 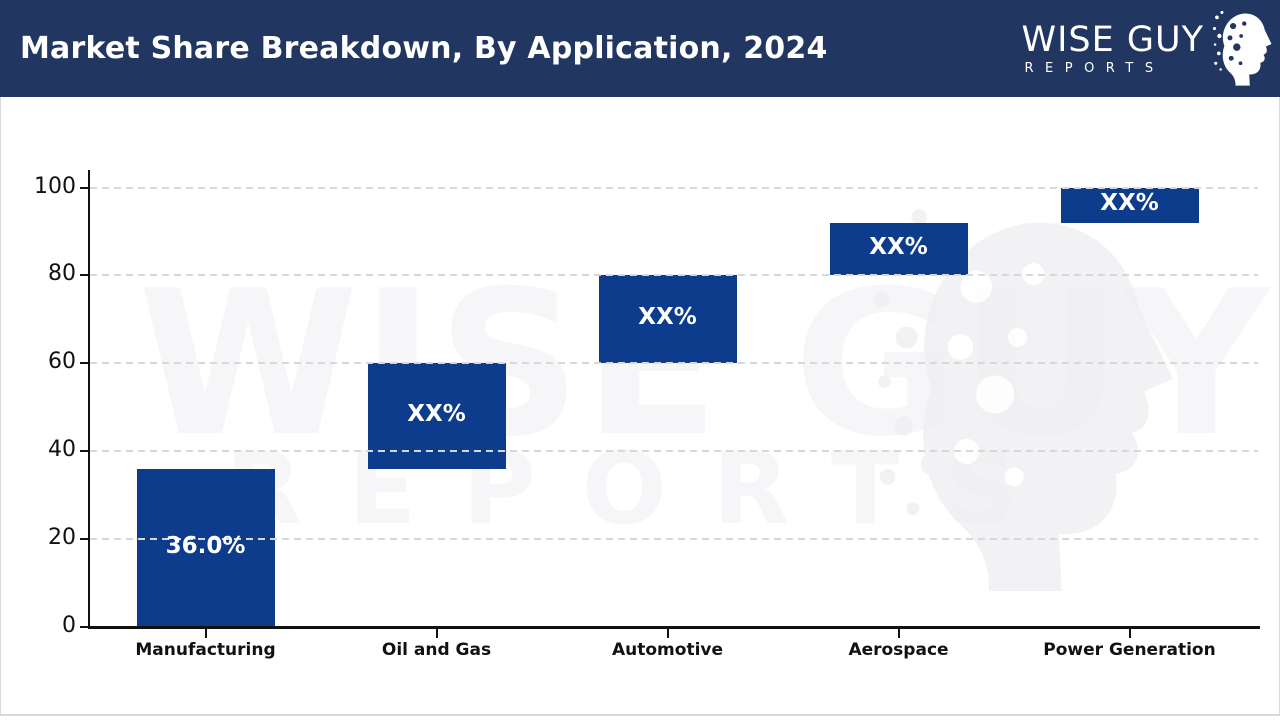 I want to click on page-border-bottom, so click(x=640, y=715).